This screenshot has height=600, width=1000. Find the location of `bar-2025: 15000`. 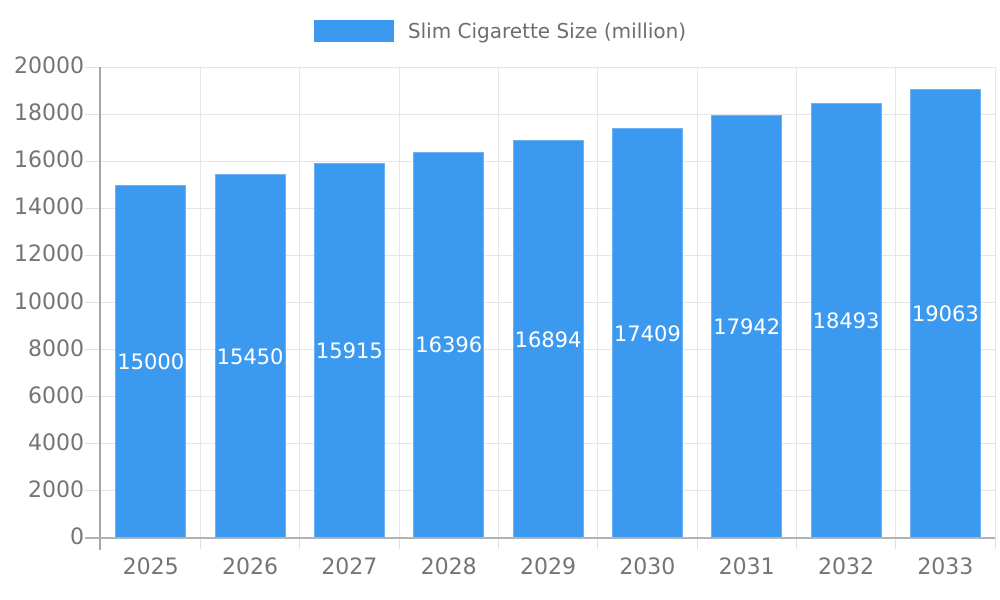

bar-2025: 15000 is located at coordinates (151, 361).